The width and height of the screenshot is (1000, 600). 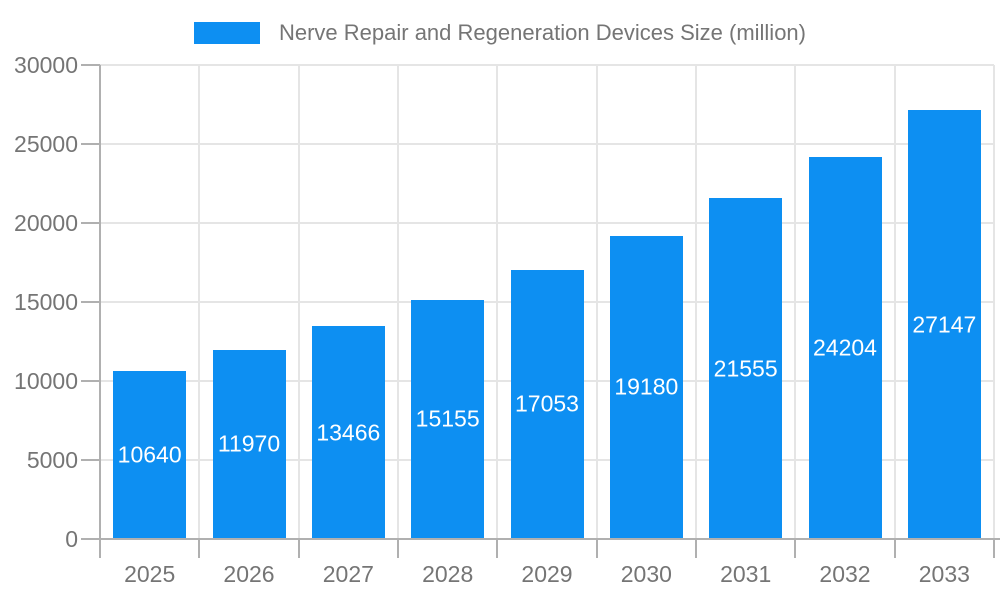 I want to click on bar-2025: 10640, so click(x=150, y=454).